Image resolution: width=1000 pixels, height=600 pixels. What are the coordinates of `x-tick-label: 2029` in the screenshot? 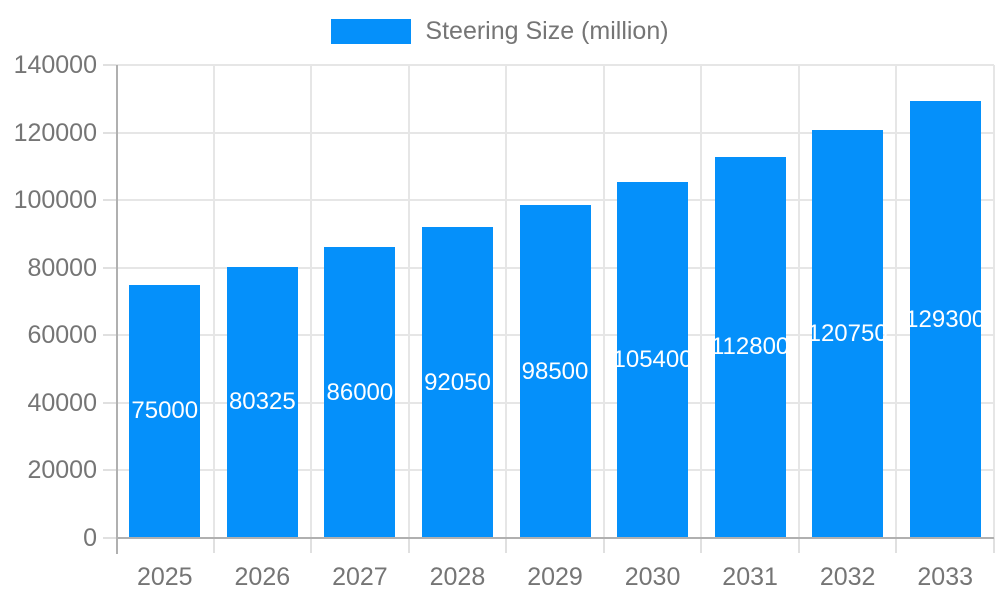 It's located at (555, 577).